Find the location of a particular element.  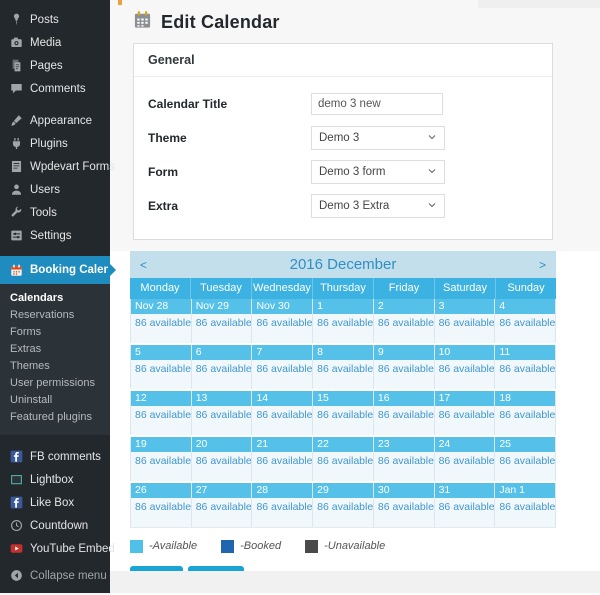

calendar-cell-1: 1 86 available is located at coordinates (343, 321).